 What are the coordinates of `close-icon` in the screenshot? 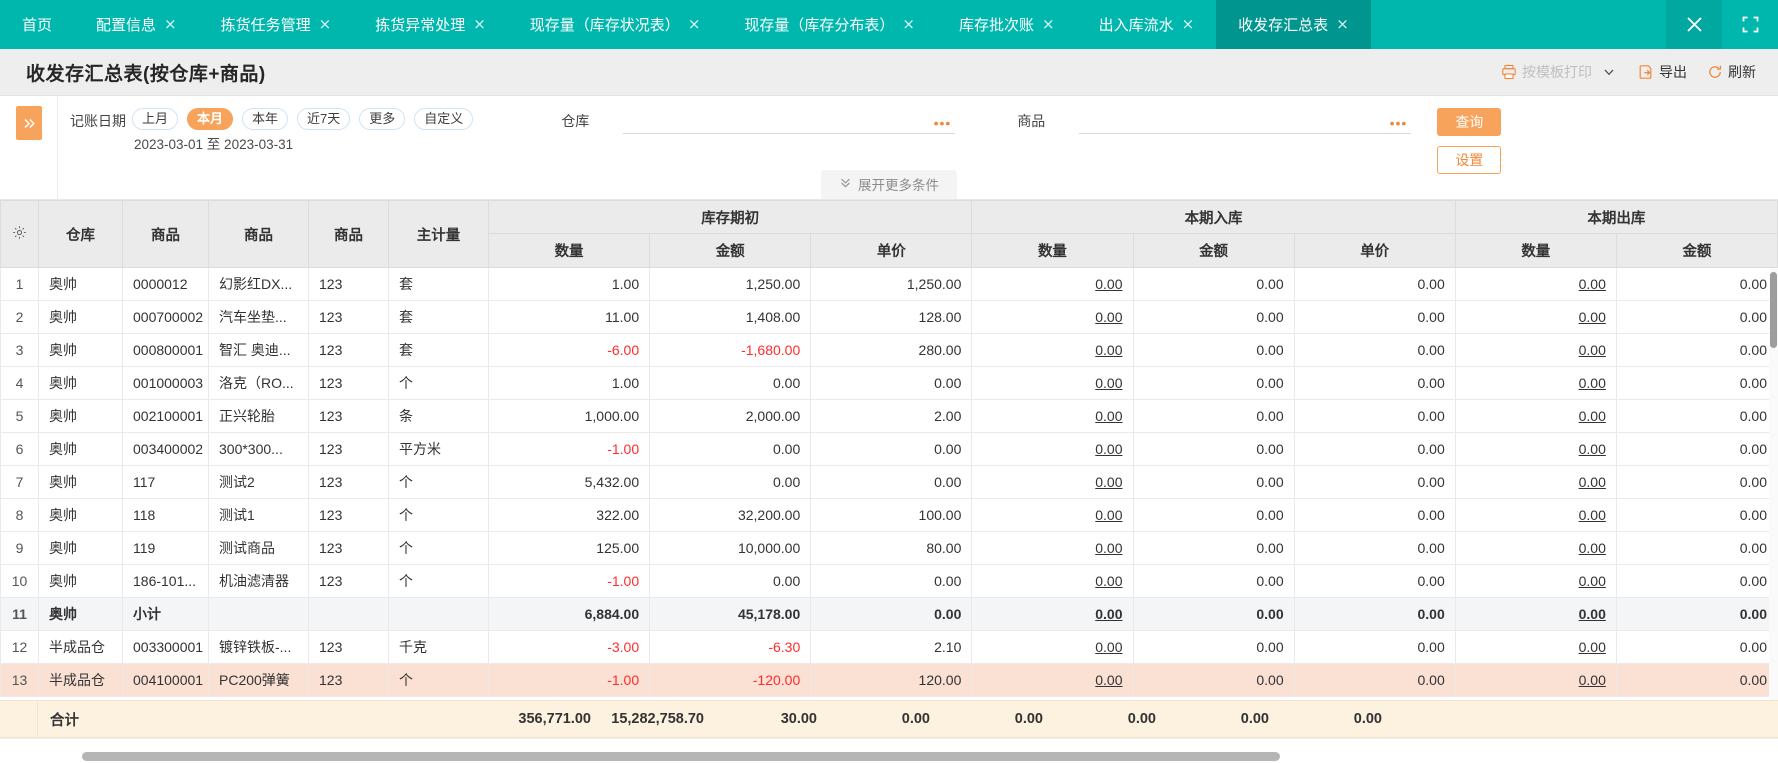 It's located at (1694, 24).